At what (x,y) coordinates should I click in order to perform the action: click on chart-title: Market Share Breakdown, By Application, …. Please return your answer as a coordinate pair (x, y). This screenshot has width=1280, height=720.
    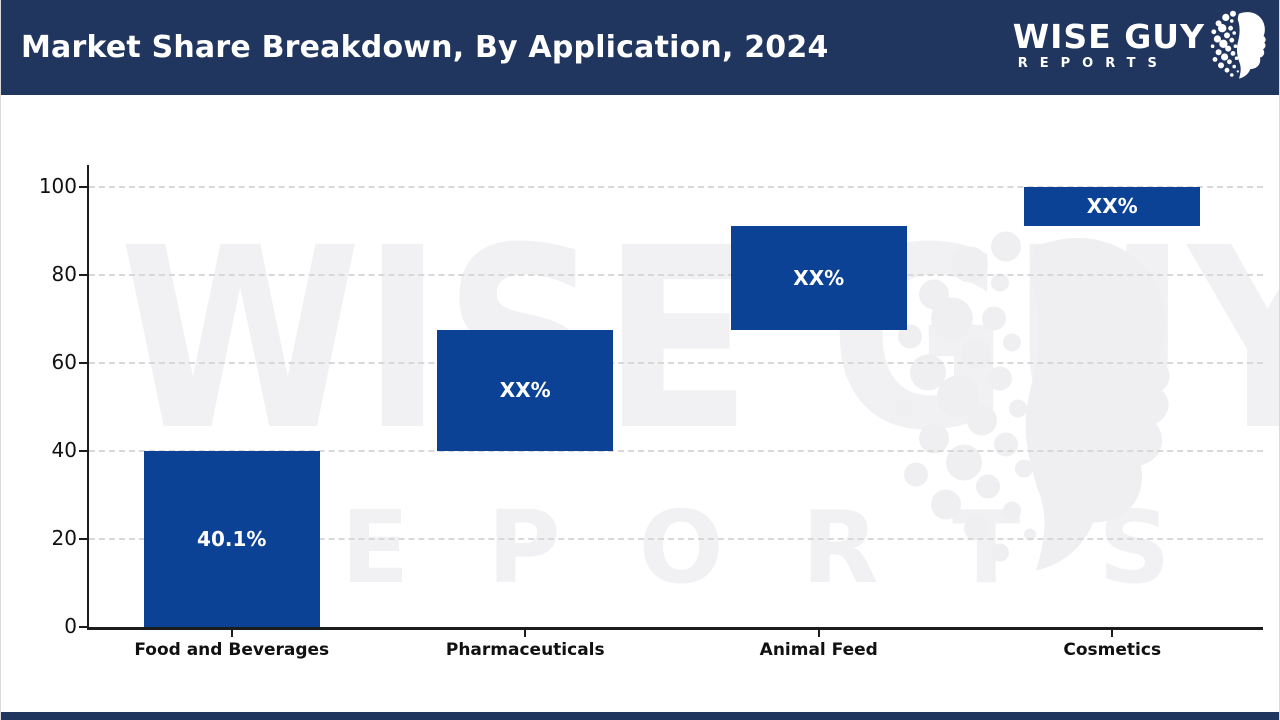
    Looking at the image, I should click on (425, 47).